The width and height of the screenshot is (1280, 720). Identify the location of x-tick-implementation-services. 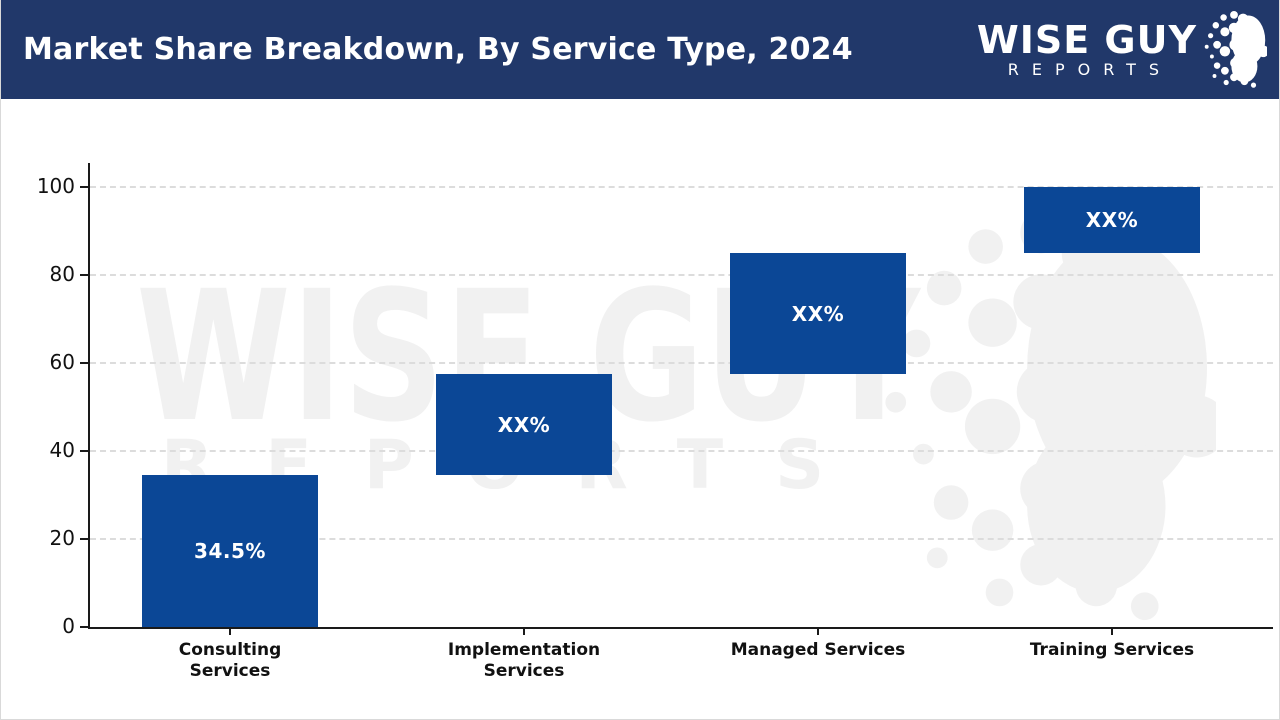
(524, 631).